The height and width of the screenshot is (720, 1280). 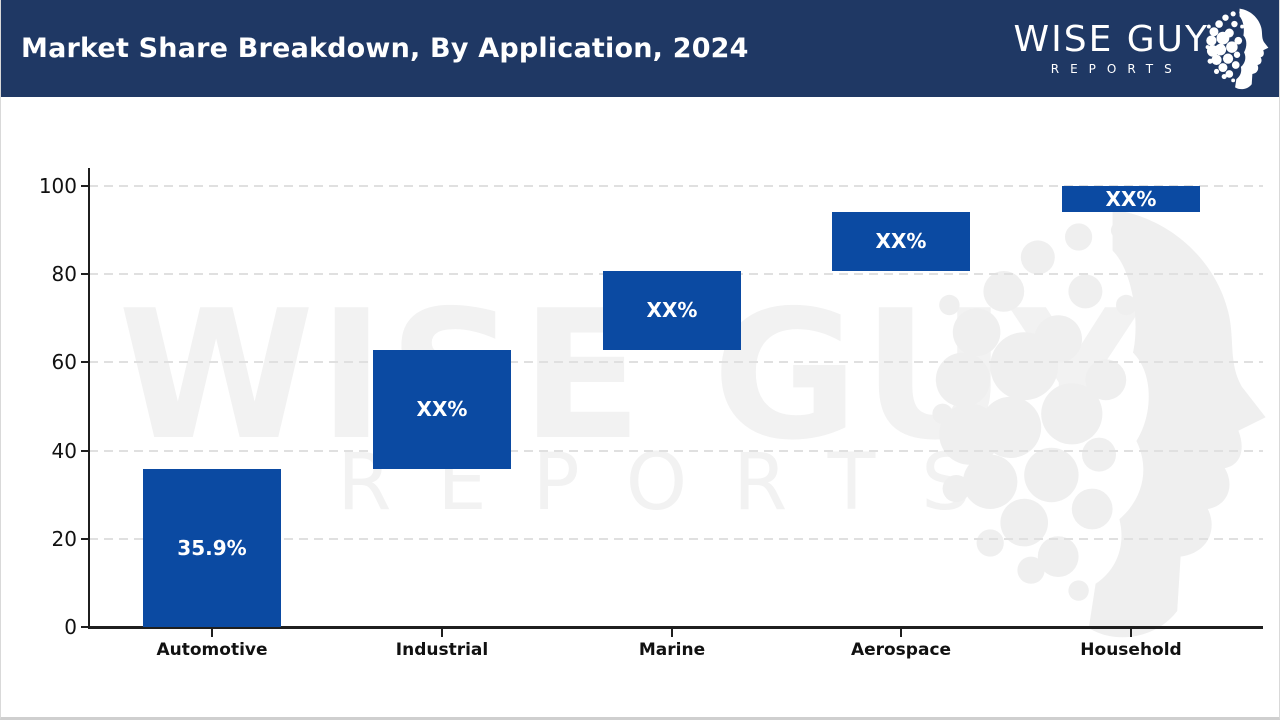 What do you see at coordinates (1237, 48) in the screenshot?
I see `logo-face-icon` at bounding box center [1237, 48].